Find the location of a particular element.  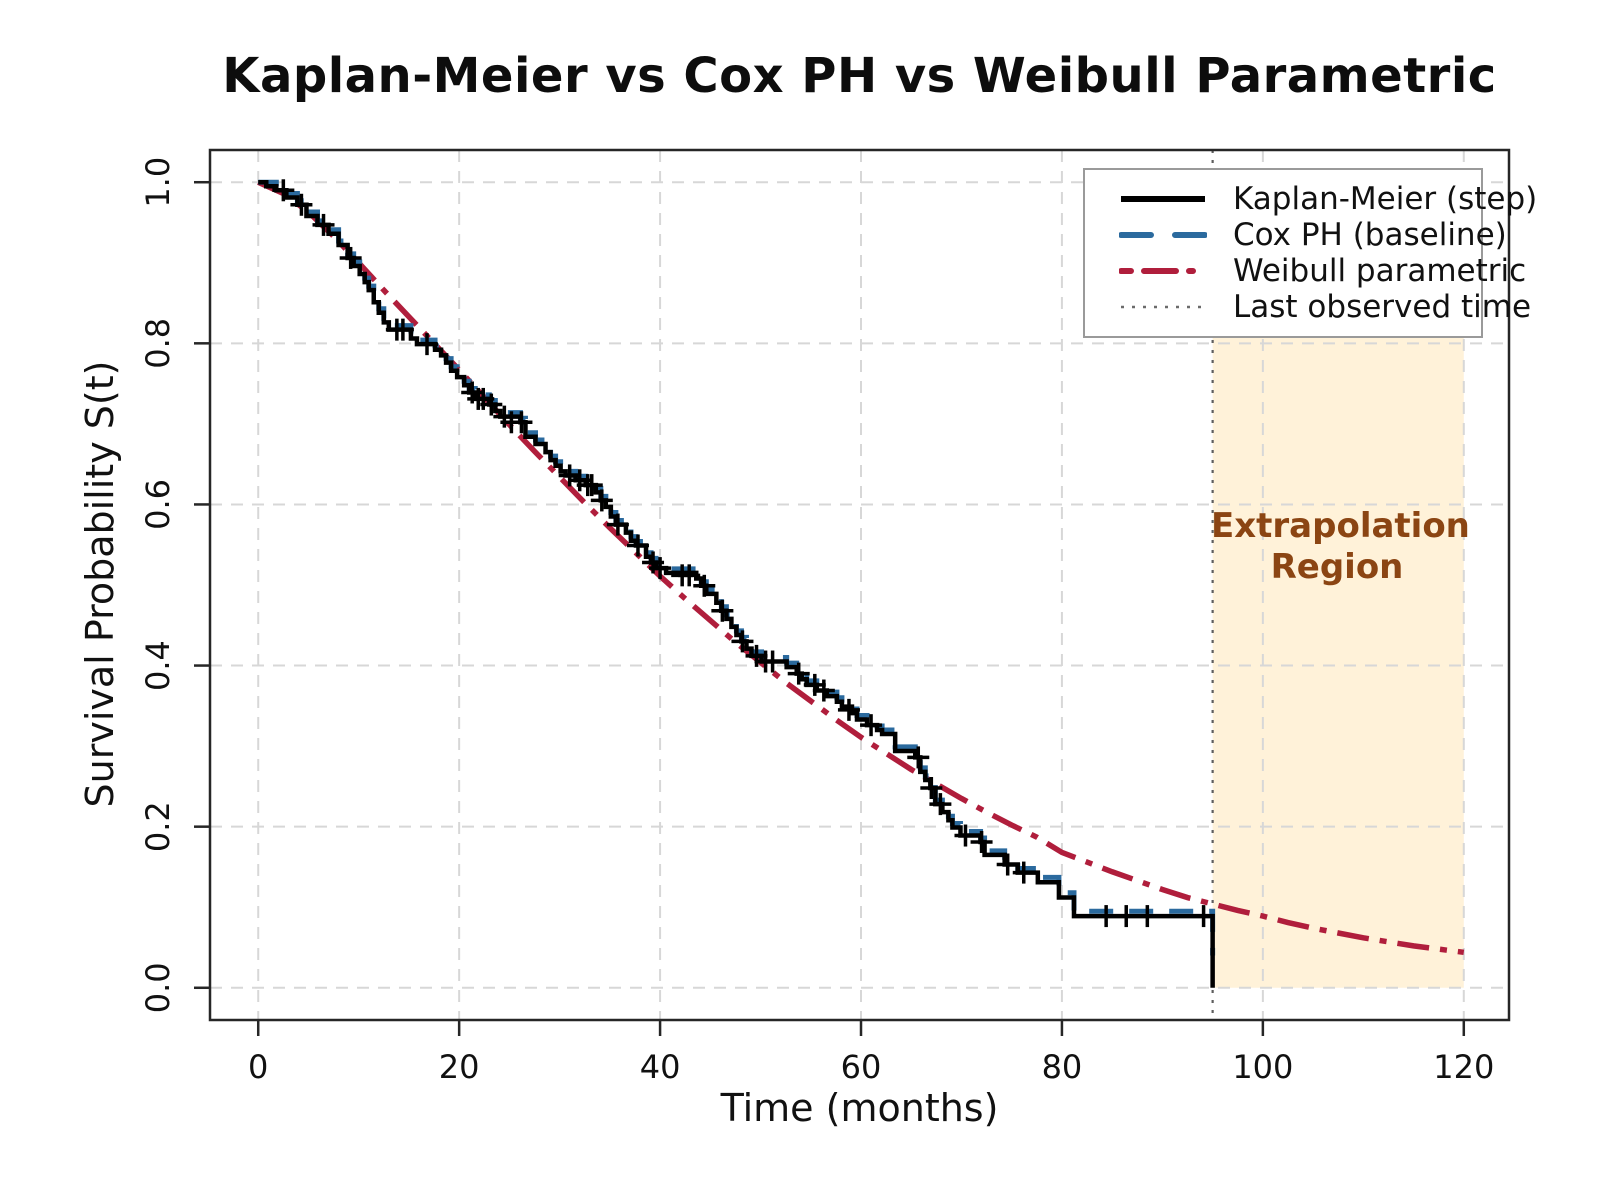

x-tick-label: 80 is located at coordinates (1062, 1067).